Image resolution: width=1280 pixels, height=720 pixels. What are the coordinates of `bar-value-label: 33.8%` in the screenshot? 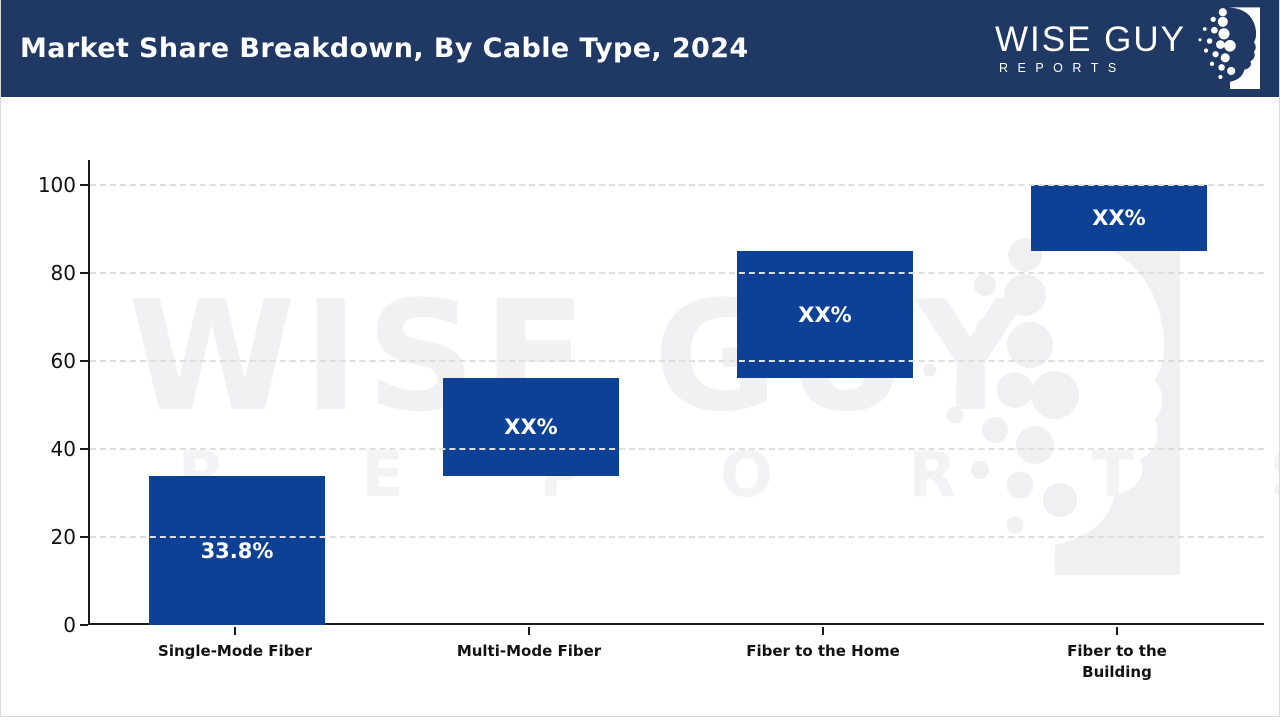 It's located at (237, 550).